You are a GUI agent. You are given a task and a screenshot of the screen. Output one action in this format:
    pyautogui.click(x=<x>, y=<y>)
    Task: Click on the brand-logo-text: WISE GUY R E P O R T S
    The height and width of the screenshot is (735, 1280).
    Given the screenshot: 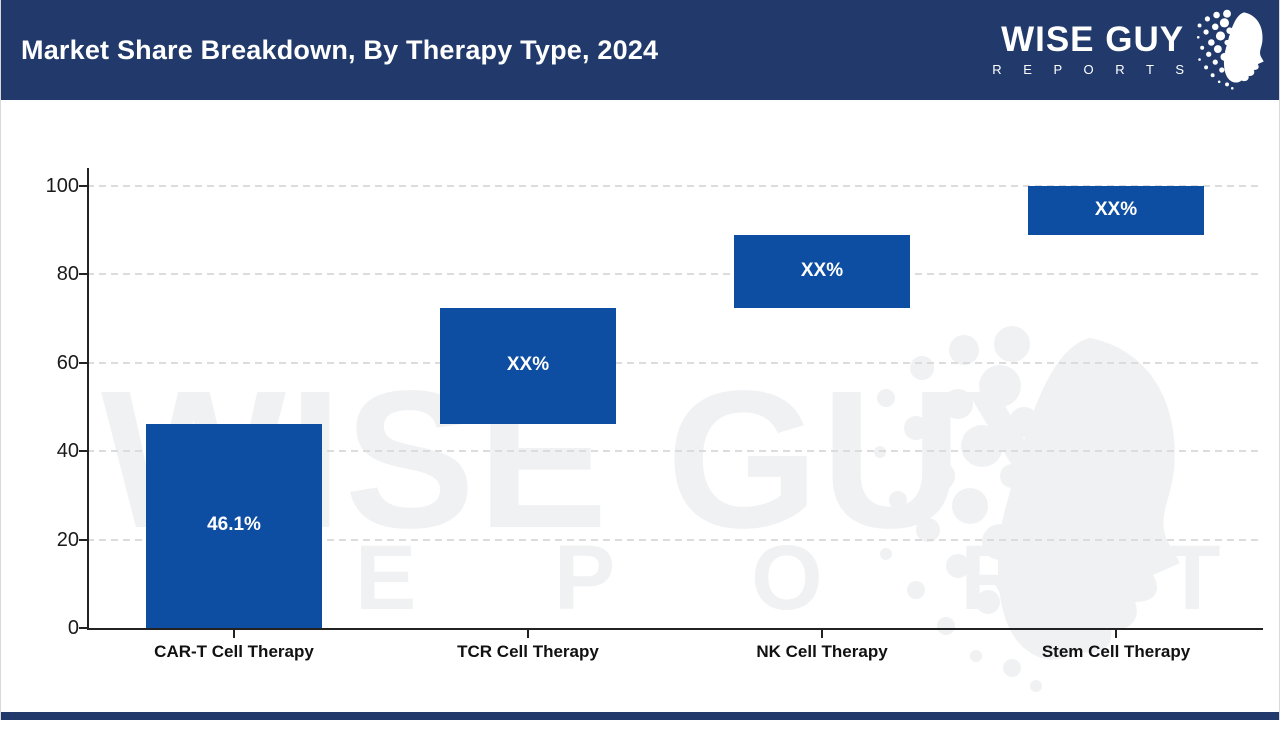 What is the action you would take?
    pyautogui.click(x=1092, y=48)
    